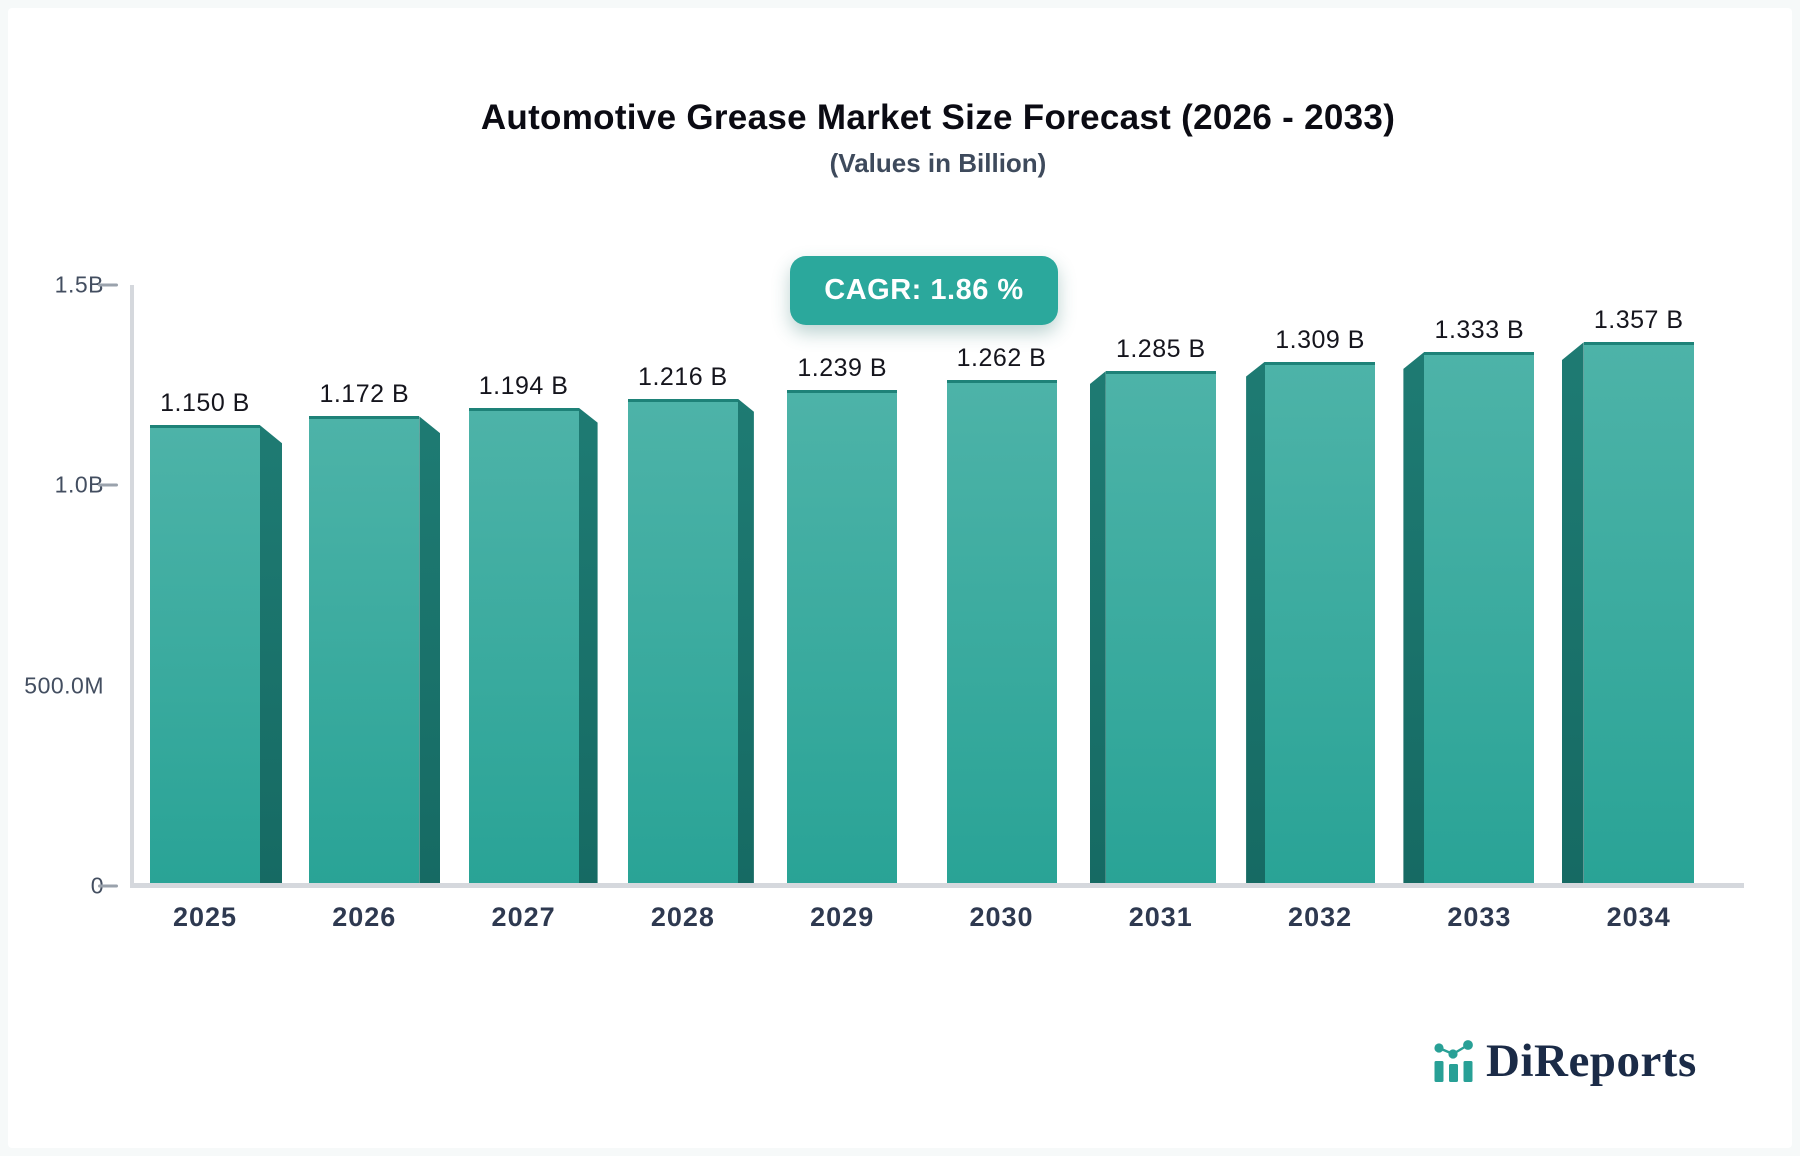 This screenshot has width=1800, height=1156. I want to click on bar-value-label: 1.333 B, so click(1479, 329).